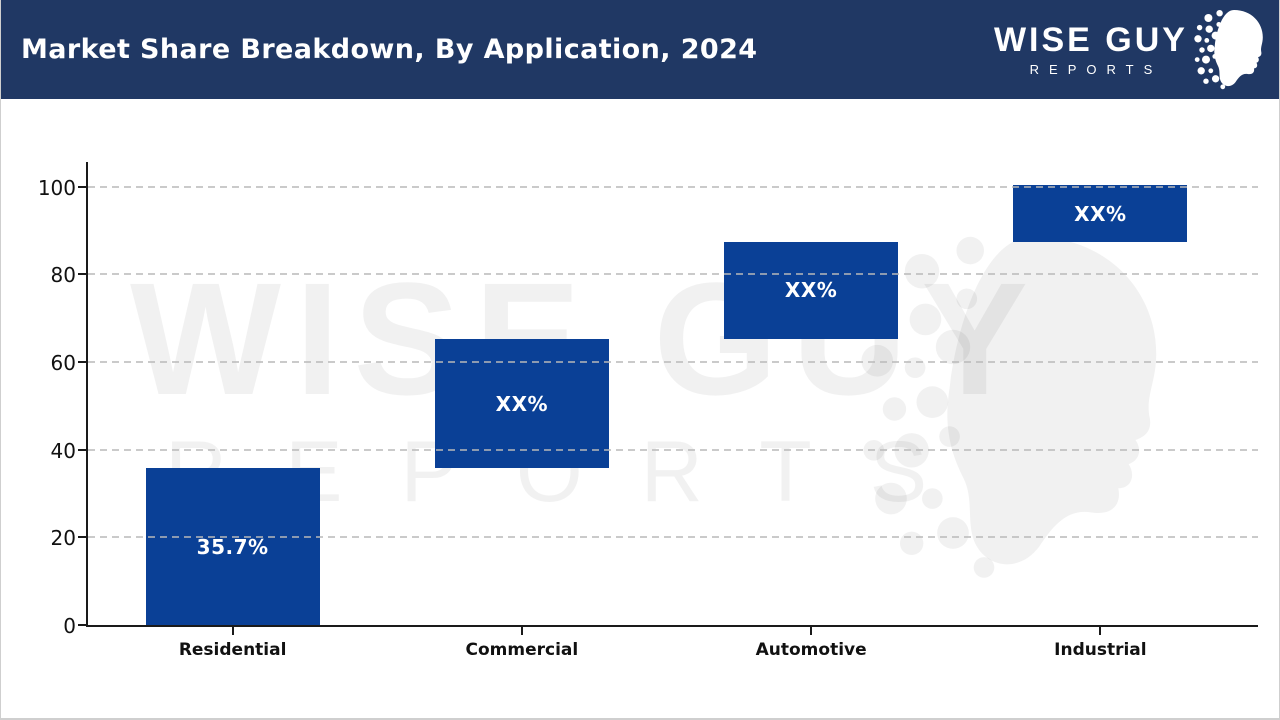  Describe the element at coordinates (1096, 69) in the screenshot. I see `logo-subtitle: REPORTS` at that location.